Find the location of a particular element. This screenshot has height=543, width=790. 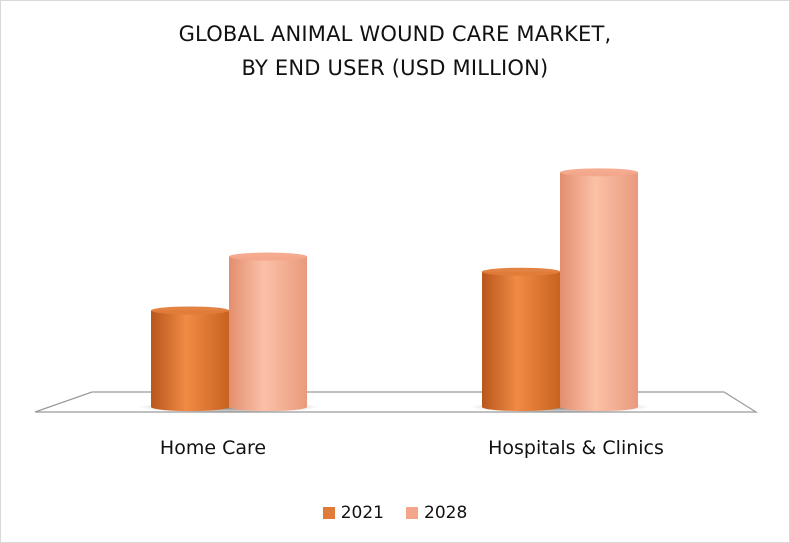

legend-item-2028: 2028 is located at coordinates (436, 513).